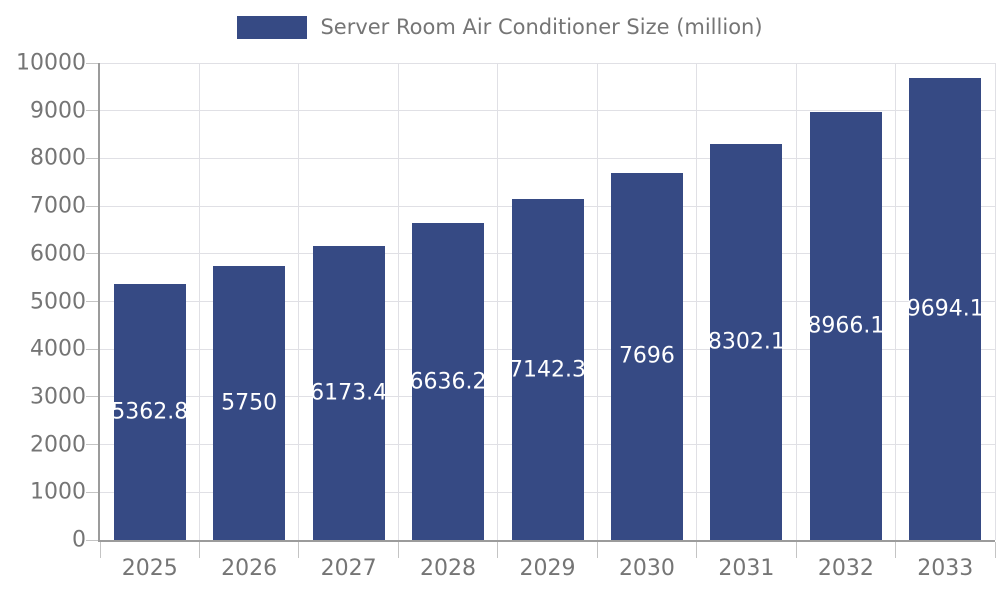 The height and width of the screenshot is (600, 1000). Describe the element at coordinates (58, 158) in the screenshot. I see `y-tick-label: 8000` at that location.